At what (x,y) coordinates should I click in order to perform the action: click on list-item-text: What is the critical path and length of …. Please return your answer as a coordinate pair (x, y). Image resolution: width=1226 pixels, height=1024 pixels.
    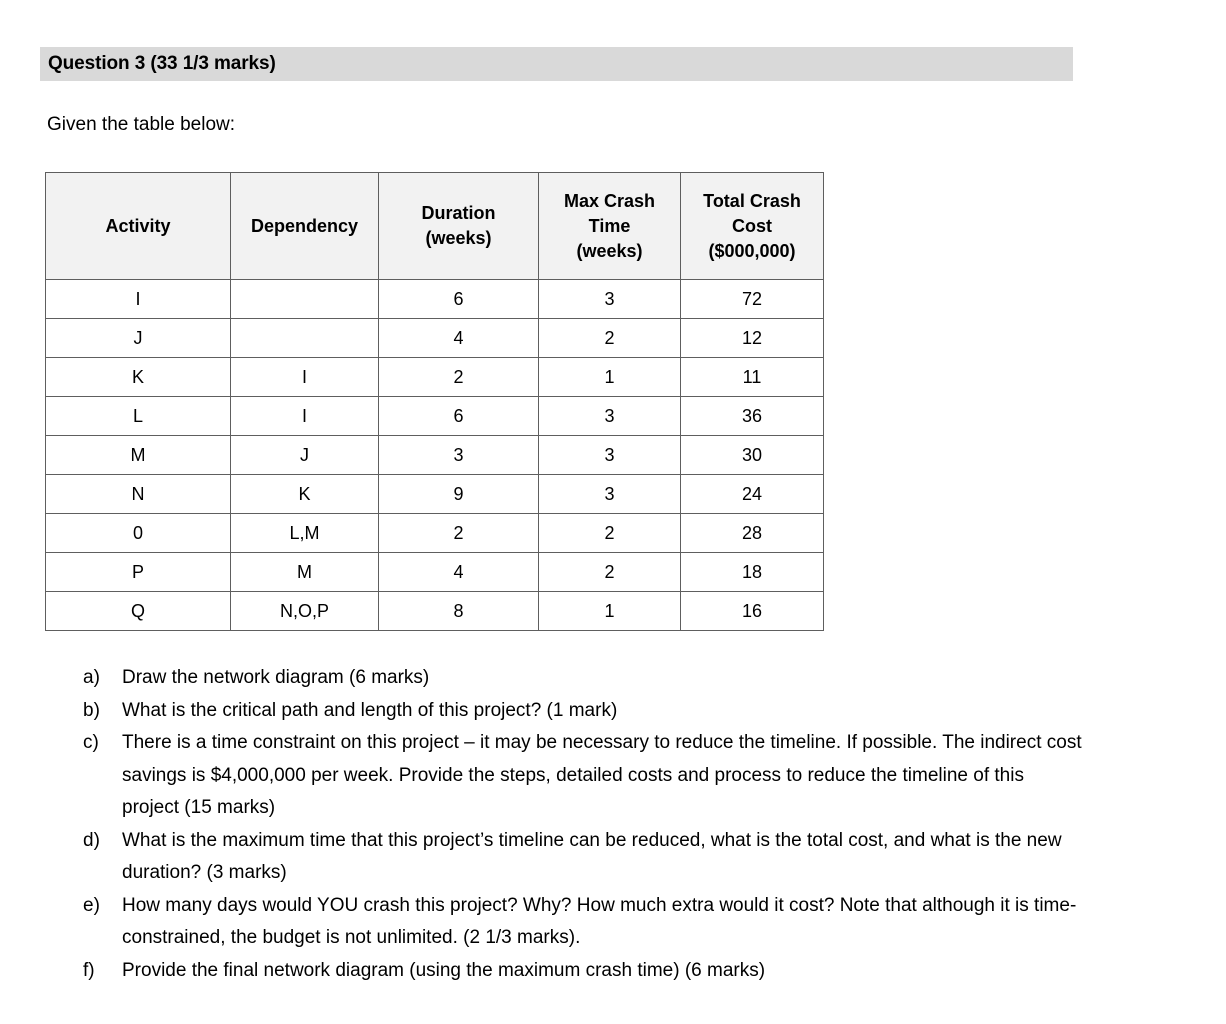
    Looking at the image, I should click on (370, 710).